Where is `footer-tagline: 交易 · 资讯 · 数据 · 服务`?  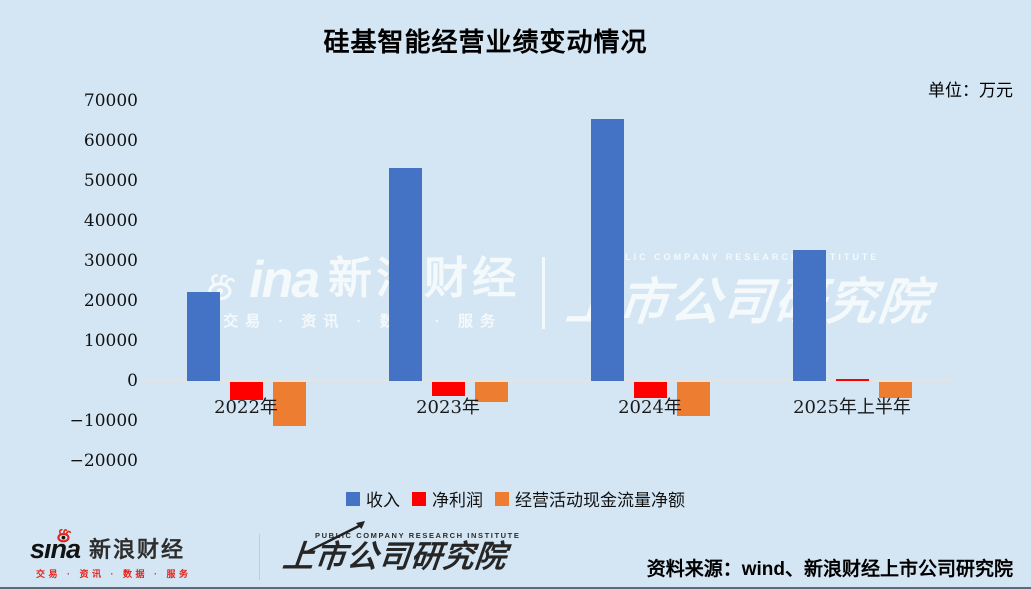
footer-tagline: 交易 · 资讯 · 数据 · 服务 is located at coordinates (114, 574).